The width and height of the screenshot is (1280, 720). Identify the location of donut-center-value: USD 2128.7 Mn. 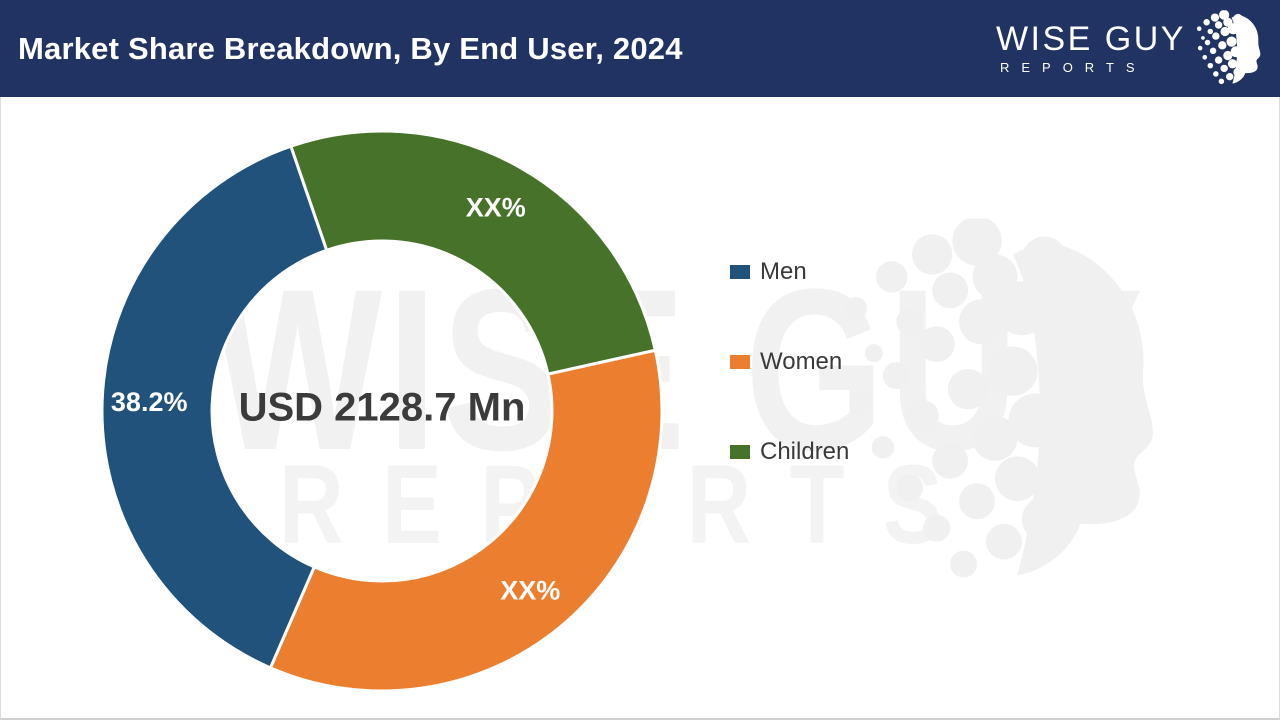
(382, 407).